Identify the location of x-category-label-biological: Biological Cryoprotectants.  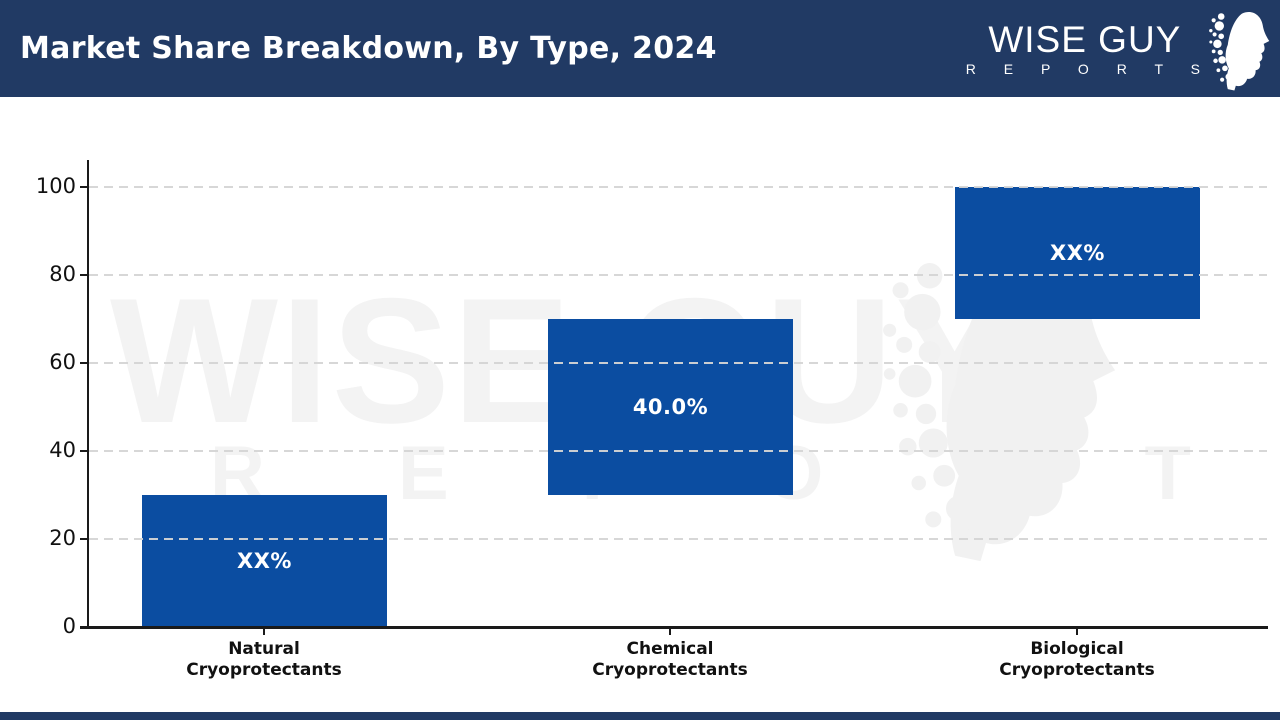
(1077, 659).